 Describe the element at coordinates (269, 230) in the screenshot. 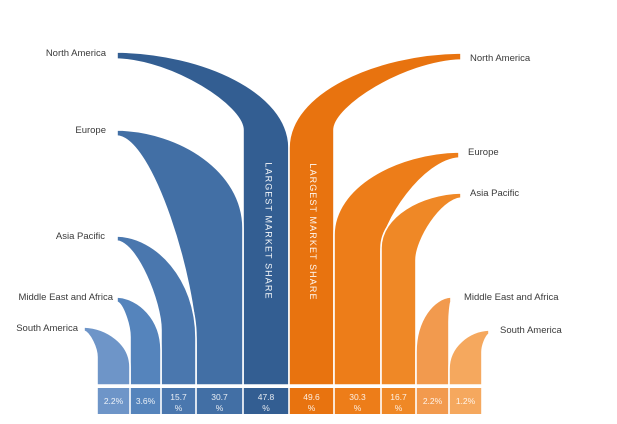

I see `center-label-left: LARGEST MARKET SHARE` at that location.